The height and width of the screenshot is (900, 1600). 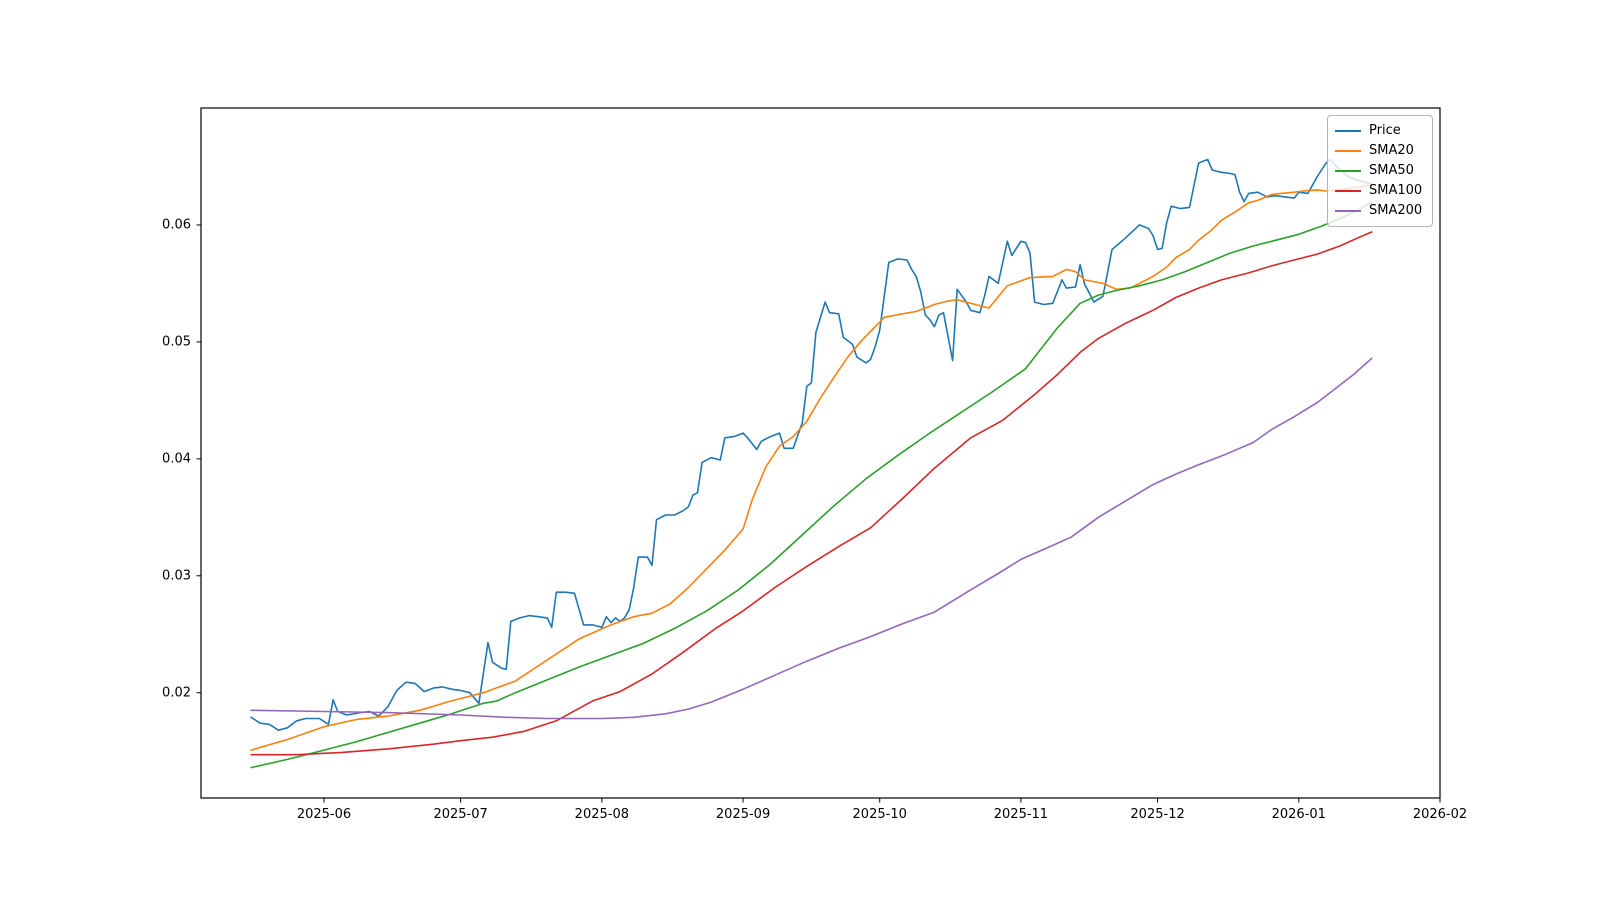 I want to click on x-tick-label: 2025-11, so click(x=1021, y=814).